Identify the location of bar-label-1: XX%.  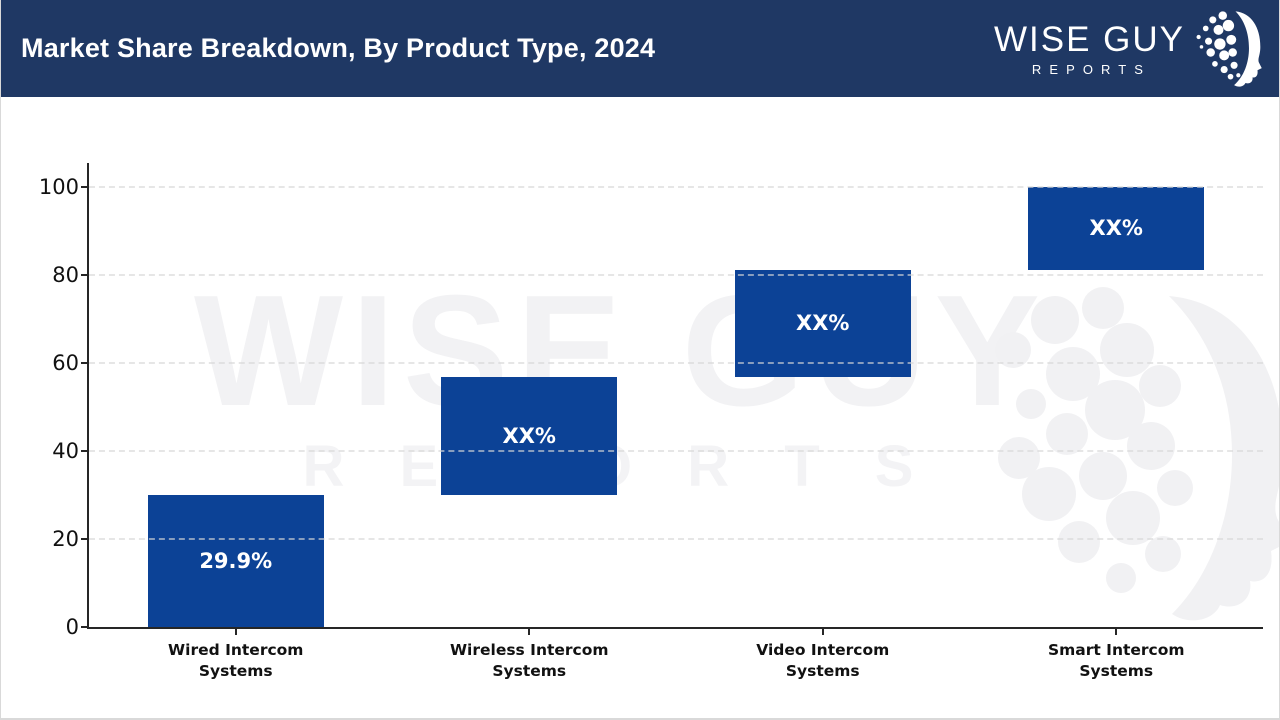
(529, 436).